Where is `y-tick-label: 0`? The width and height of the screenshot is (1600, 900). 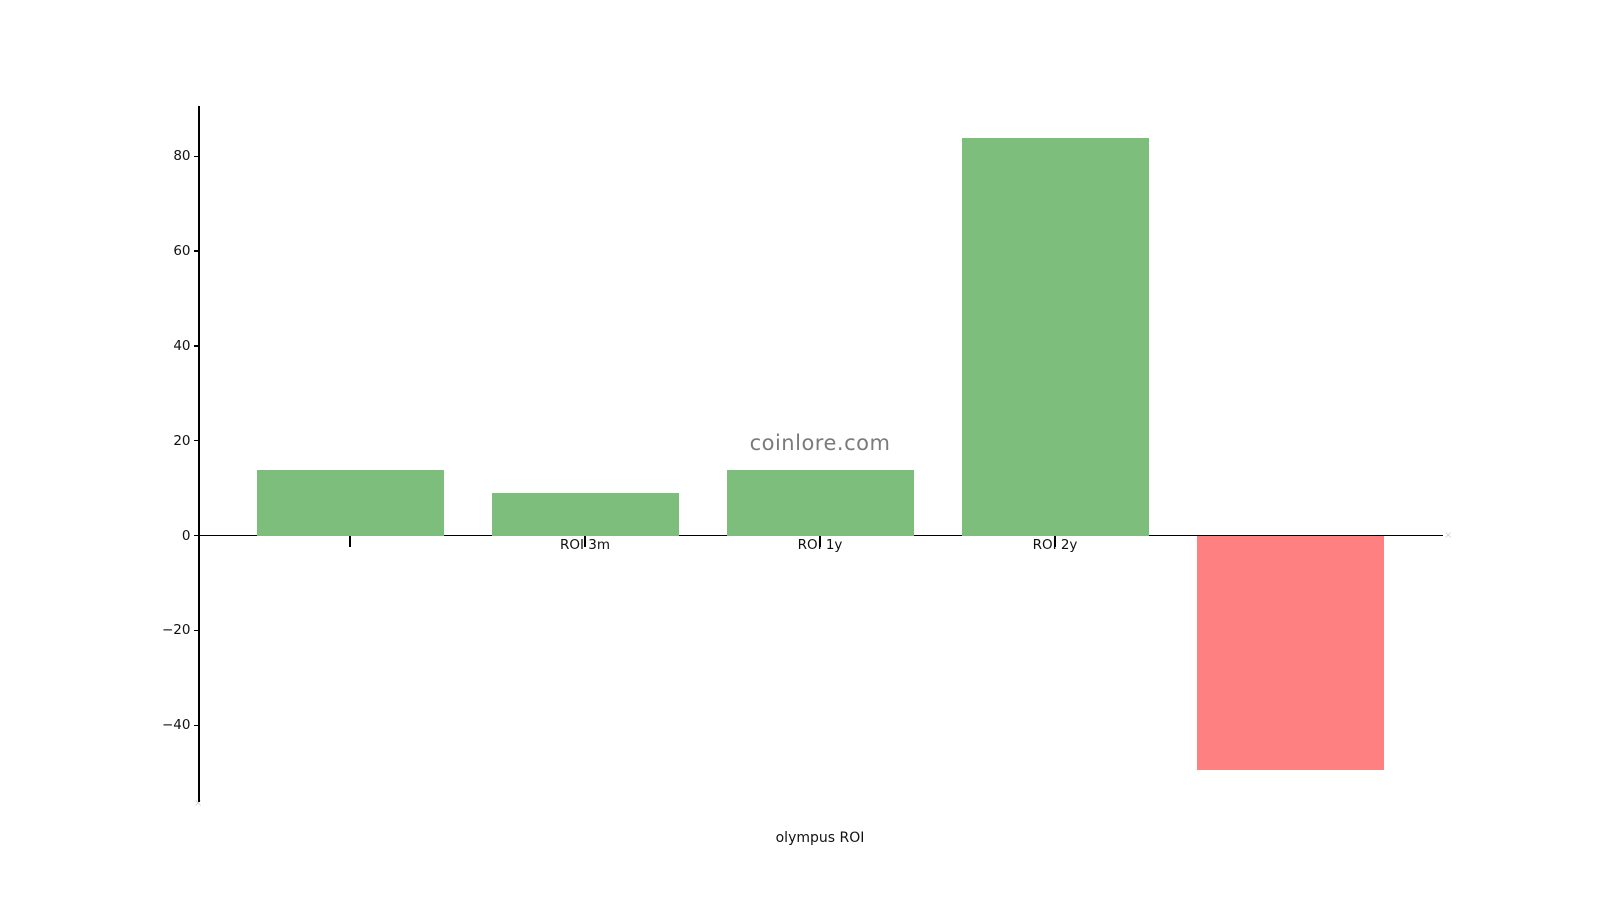
y-tick-label: 0 is located at coordinates (186, 535).